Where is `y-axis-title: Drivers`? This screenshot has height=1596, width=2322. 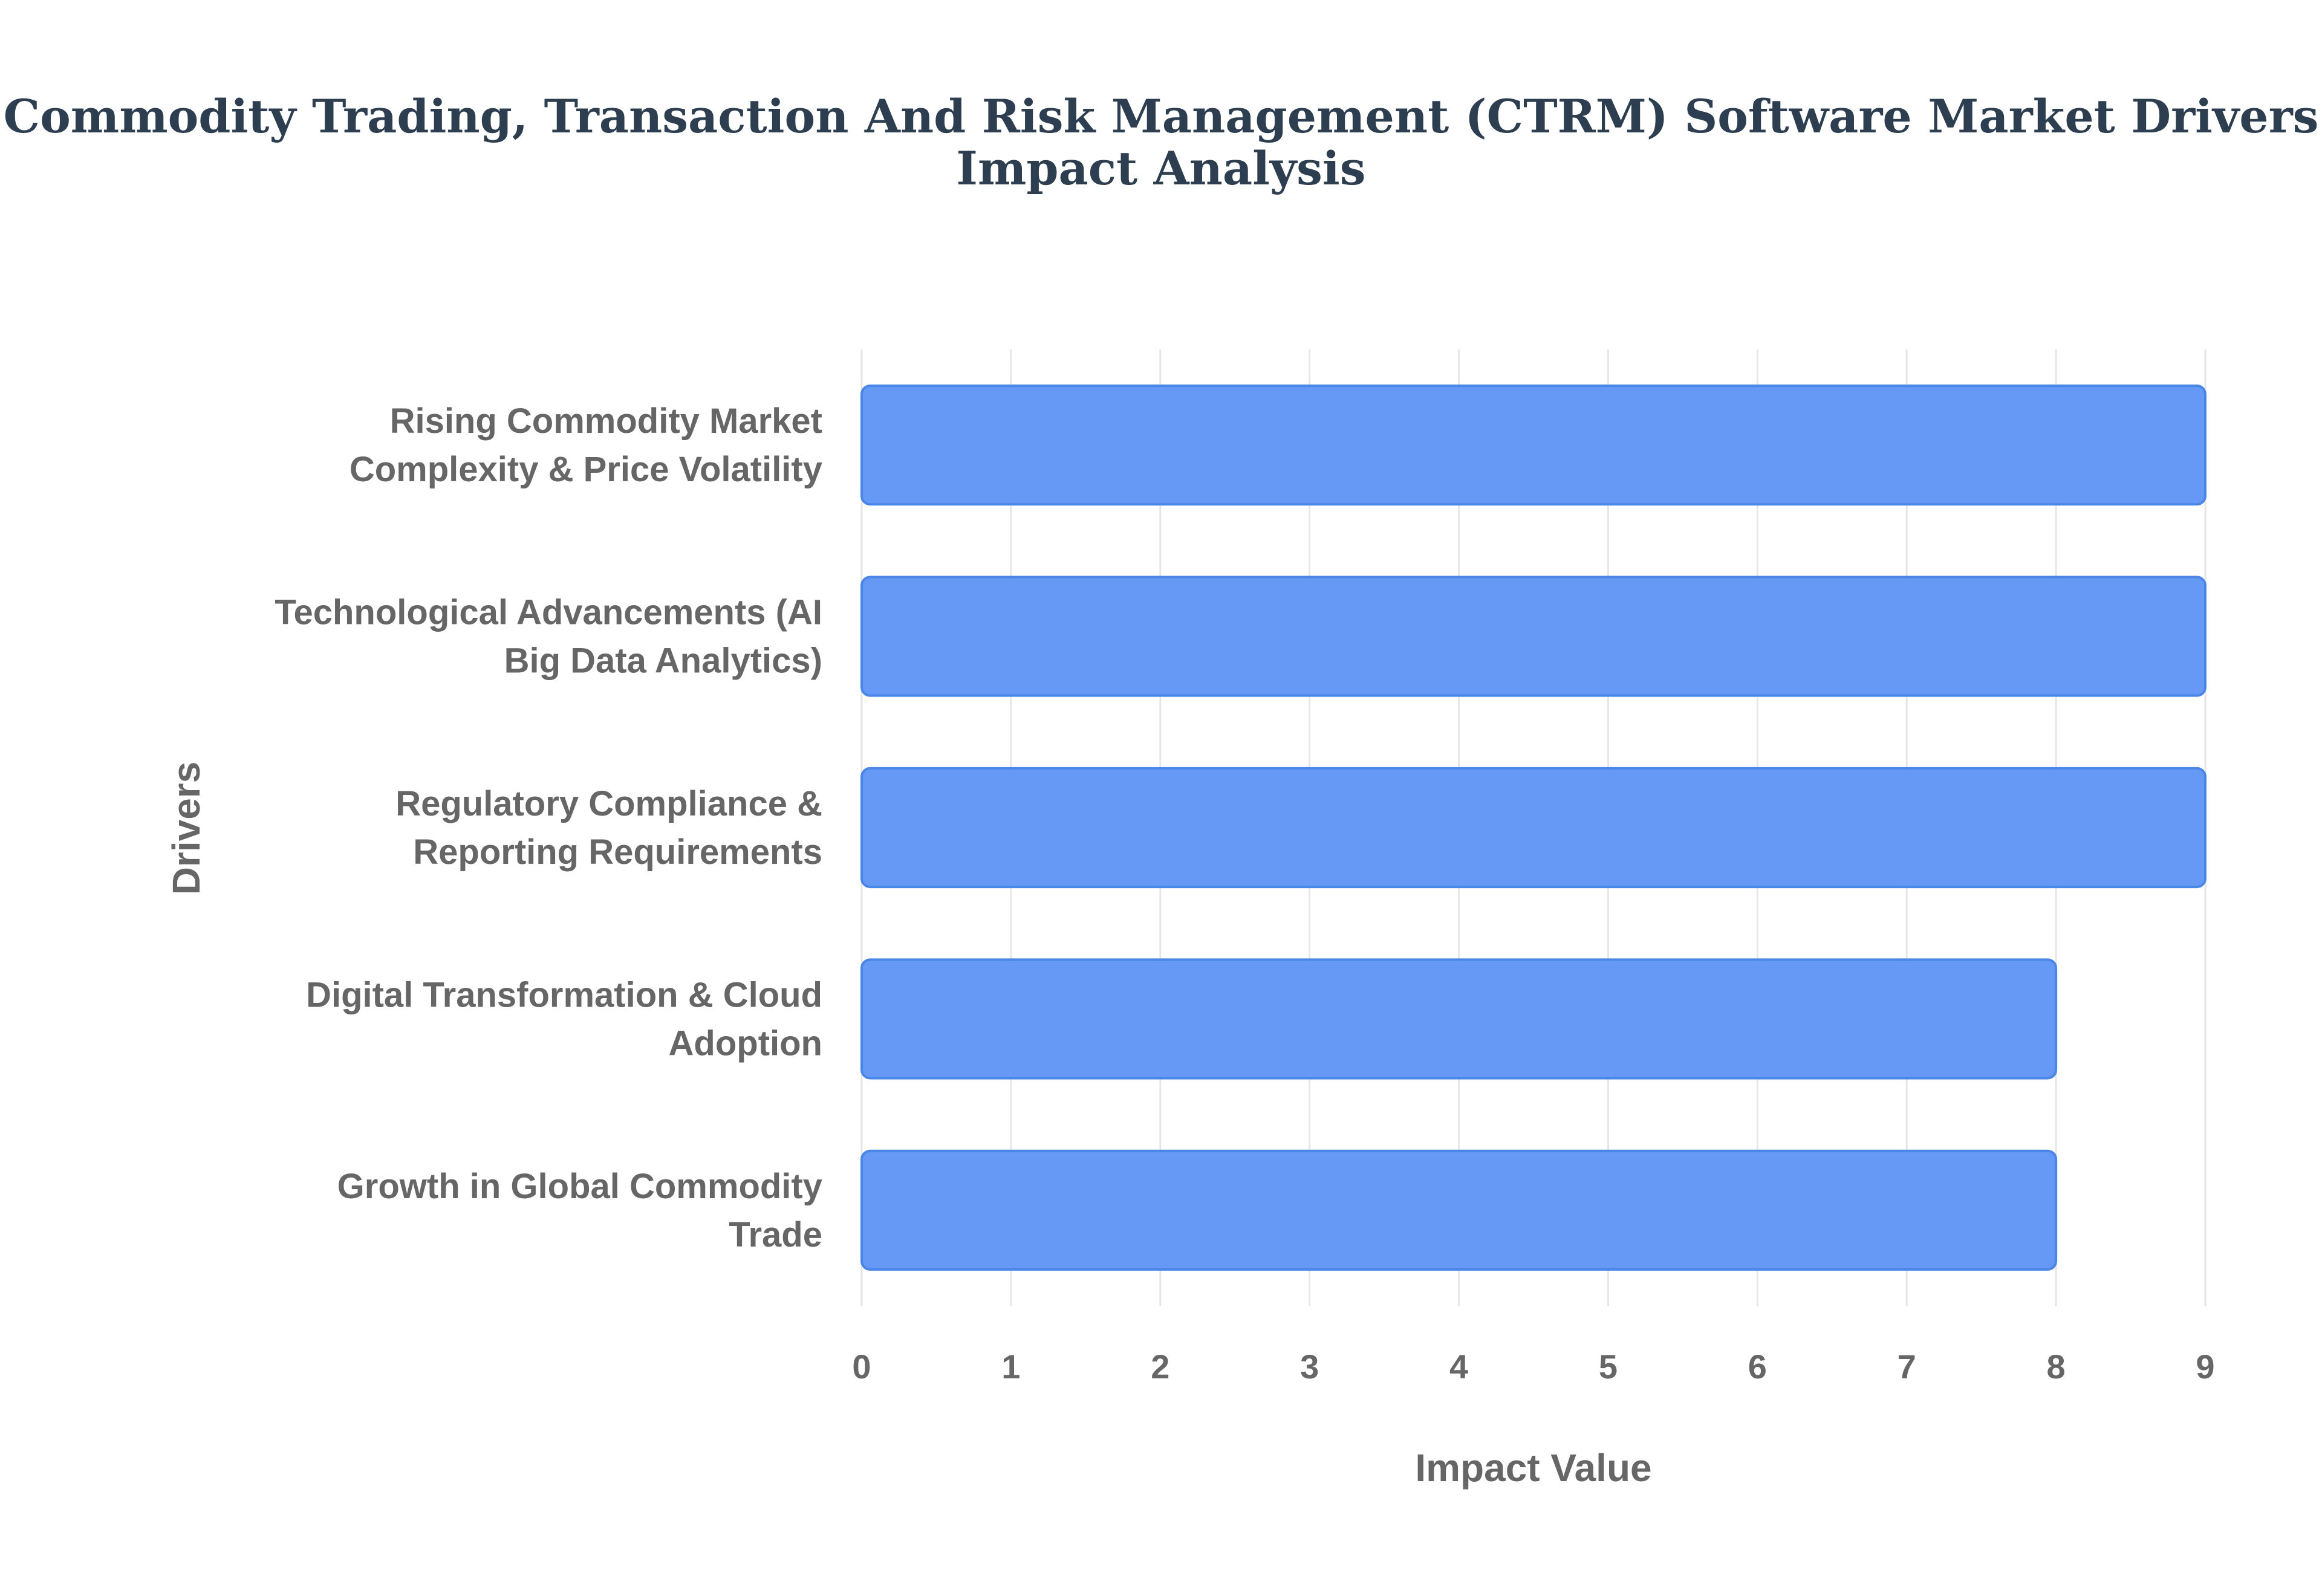
y-axis-title: Drivers is located at coordinates (186, 828).